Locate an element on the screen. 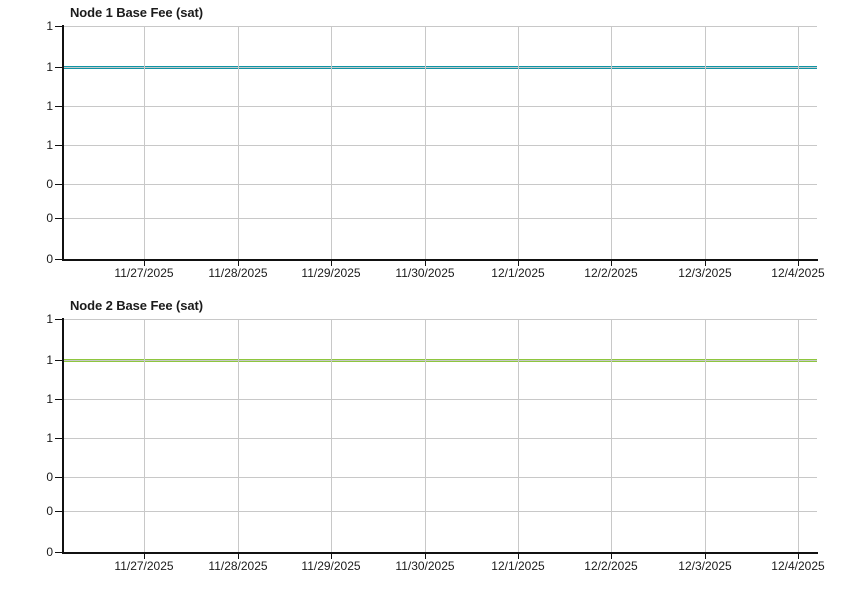 The width and height of the screenshot is (860, 600). chart-title-node-2: Node 2 Base Fee (sat) is located at coordinates (137, 305).